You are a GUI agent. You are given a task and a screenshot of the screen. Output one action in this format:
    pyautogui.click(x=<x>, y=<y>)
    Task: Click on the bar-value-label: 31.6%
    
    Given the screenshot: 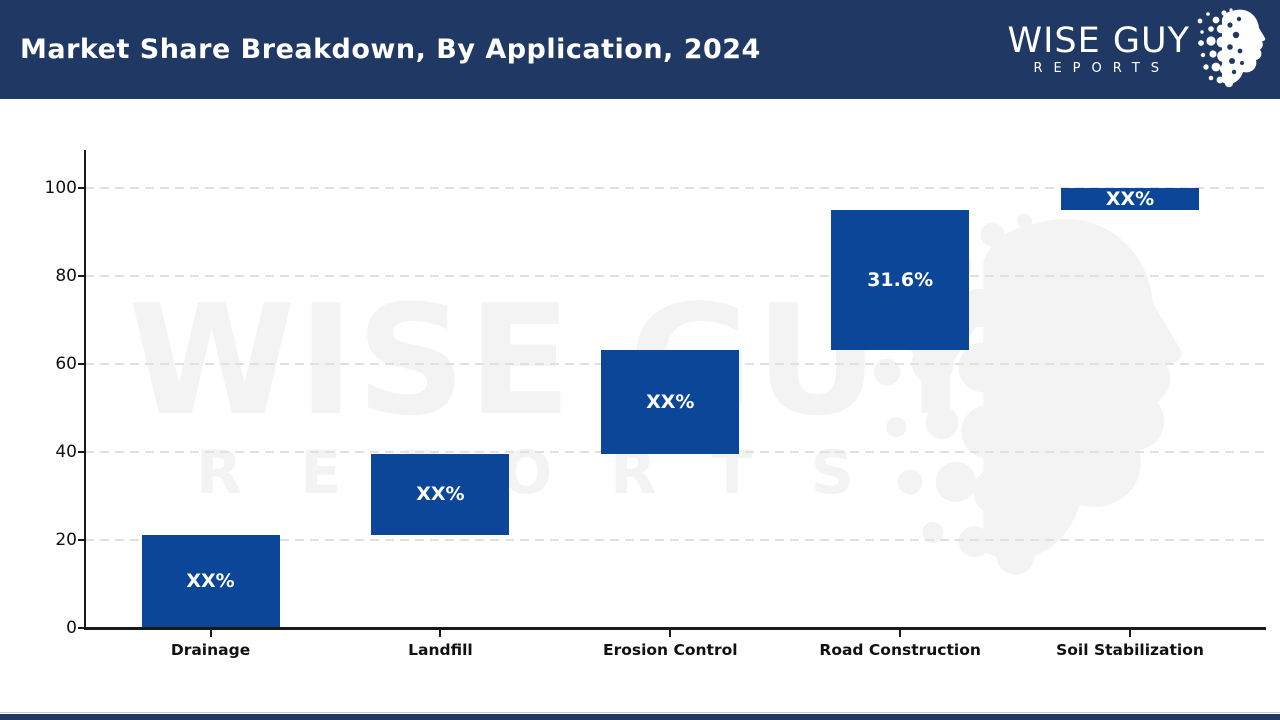 What is the action you would take?
    pyautogui.click(x=900, y=279)
    